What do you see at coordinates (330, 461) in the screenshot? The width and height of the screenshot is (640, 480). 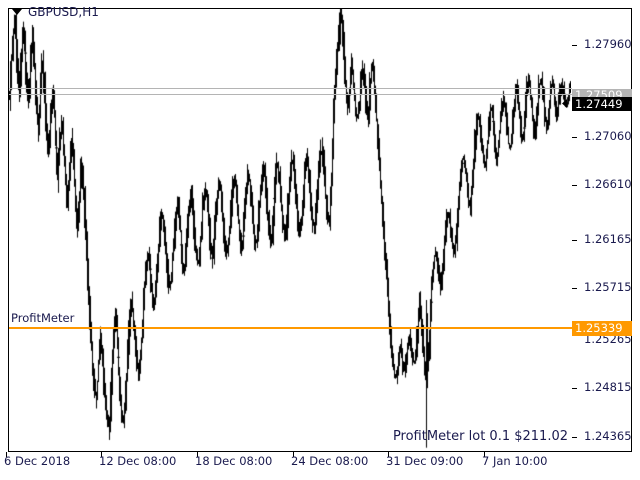 I see `time-tick-label: 24 Dec 08:00` at bounding box center [330, 461].